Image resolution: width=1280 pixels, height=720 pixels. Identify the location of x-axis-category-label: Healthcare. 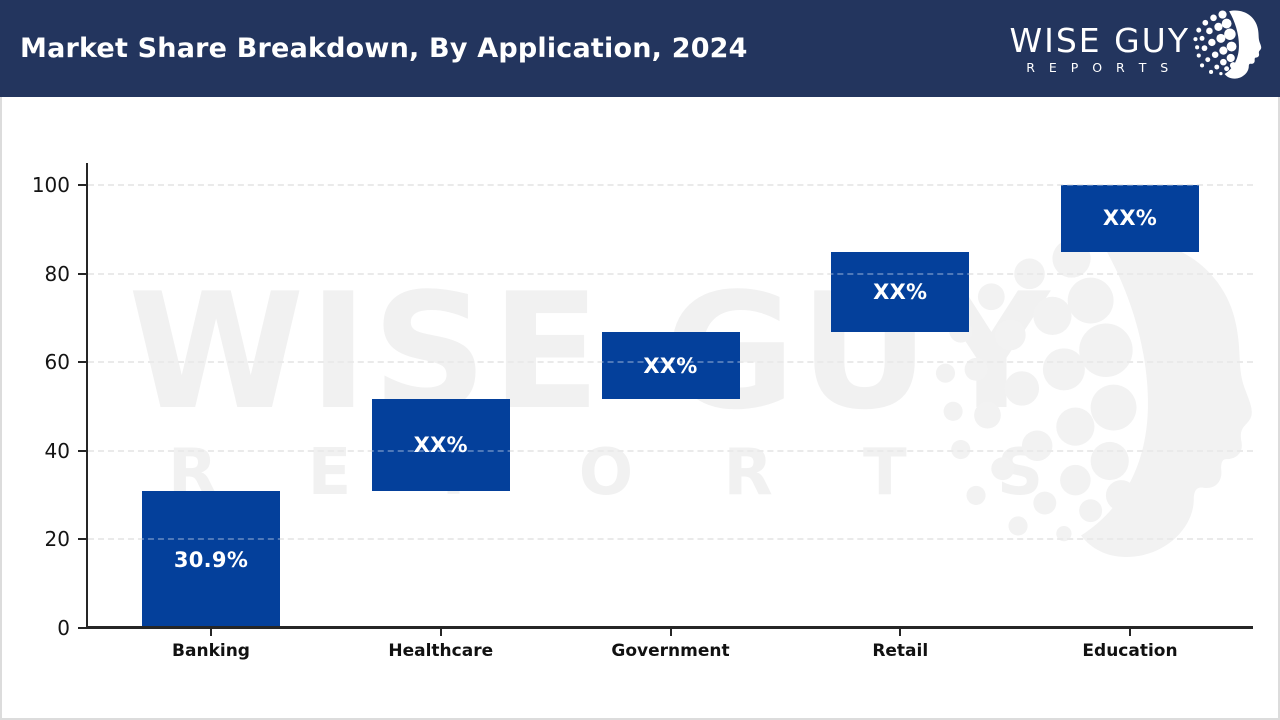
(441, 651).